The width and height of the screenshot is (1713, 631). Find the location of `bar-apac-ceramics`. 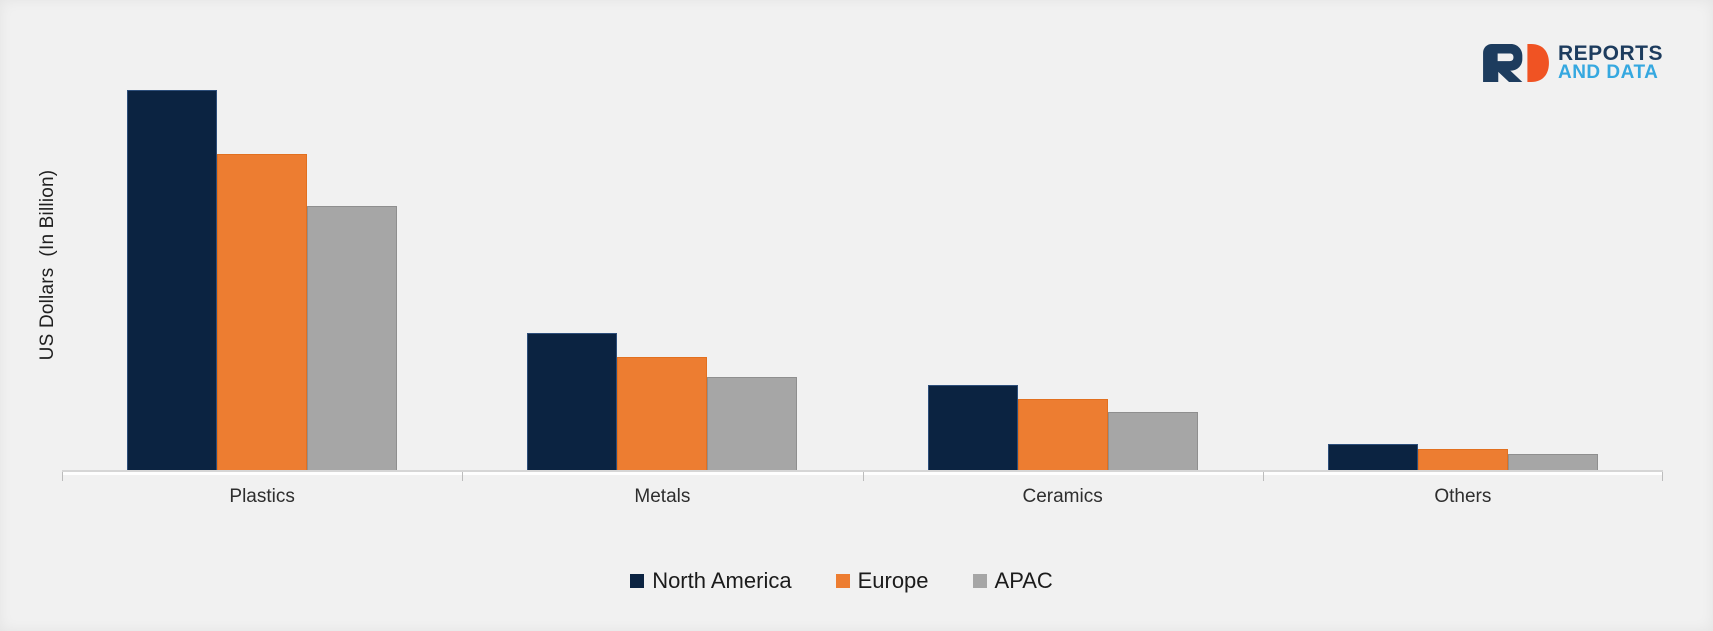

bar-apac-ceramics is located at coordinates (1152, 441).